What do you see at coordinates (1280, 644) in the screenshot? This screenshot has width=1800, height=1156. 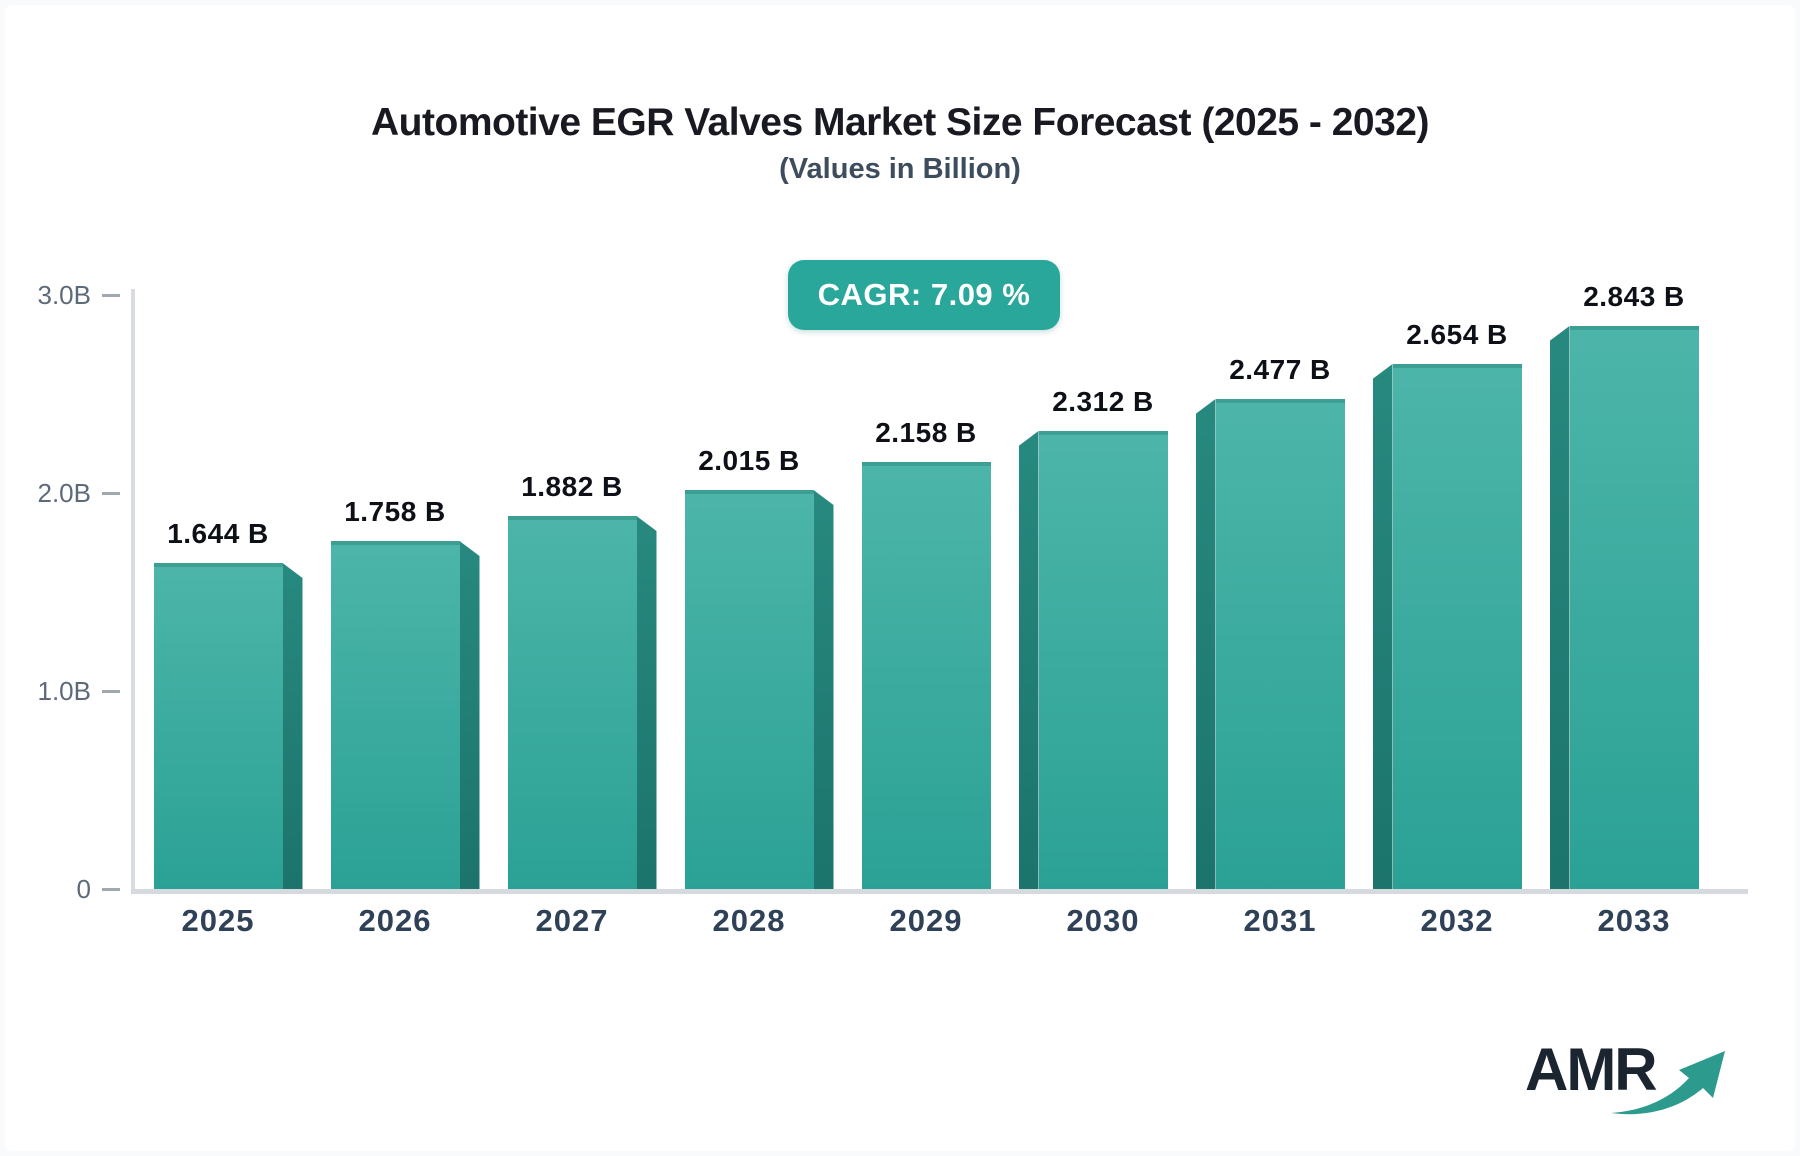 I see `bar-2031` at bounding box center [1280, 644].